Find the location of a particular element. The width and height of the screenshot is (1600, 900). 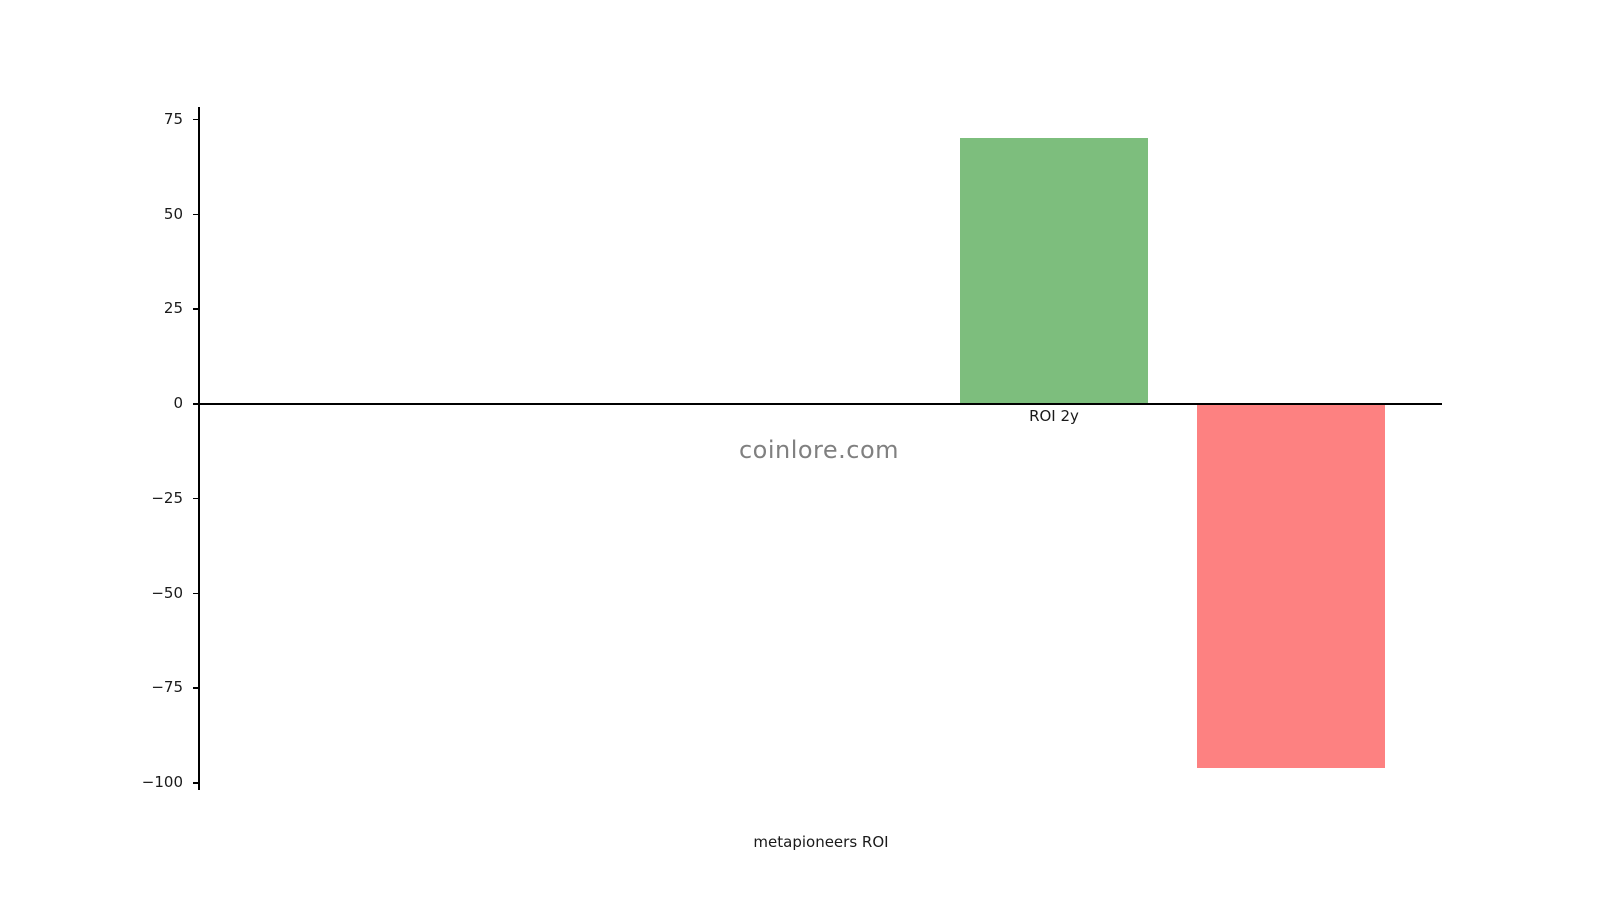

x-tick-label: ROI 2y is located at coordinates (1054, 416).